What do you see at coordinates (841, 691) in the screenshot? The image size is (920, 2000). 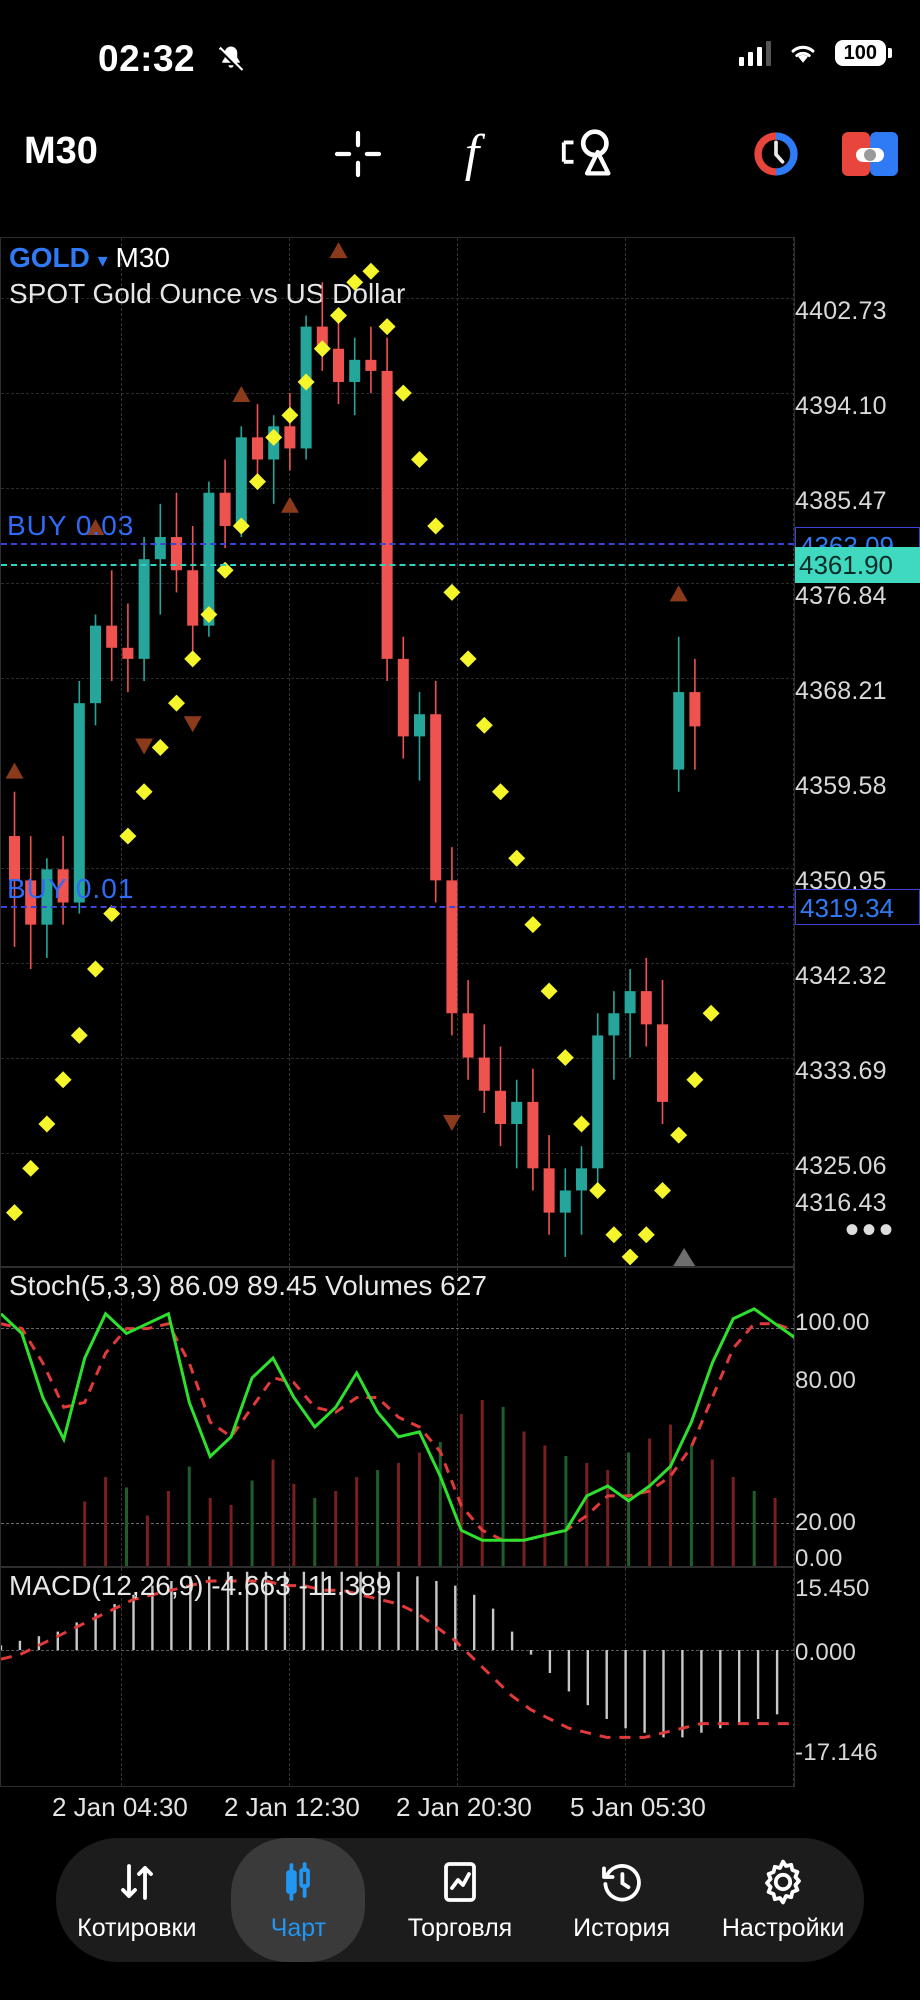 I see `price-tick: 4368.21` at bounding box center [841, 691].